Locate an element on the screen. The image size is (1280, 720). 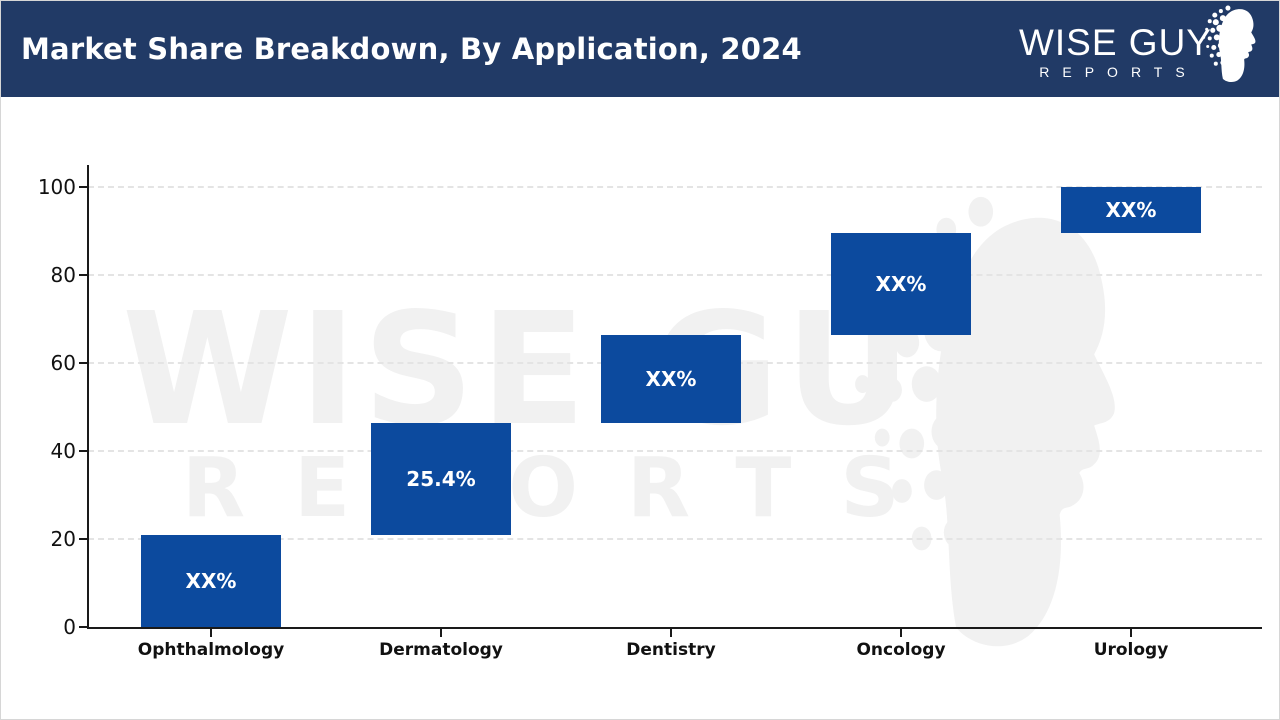
bar-dentistry: XX% is located at coordinates (671, 378).